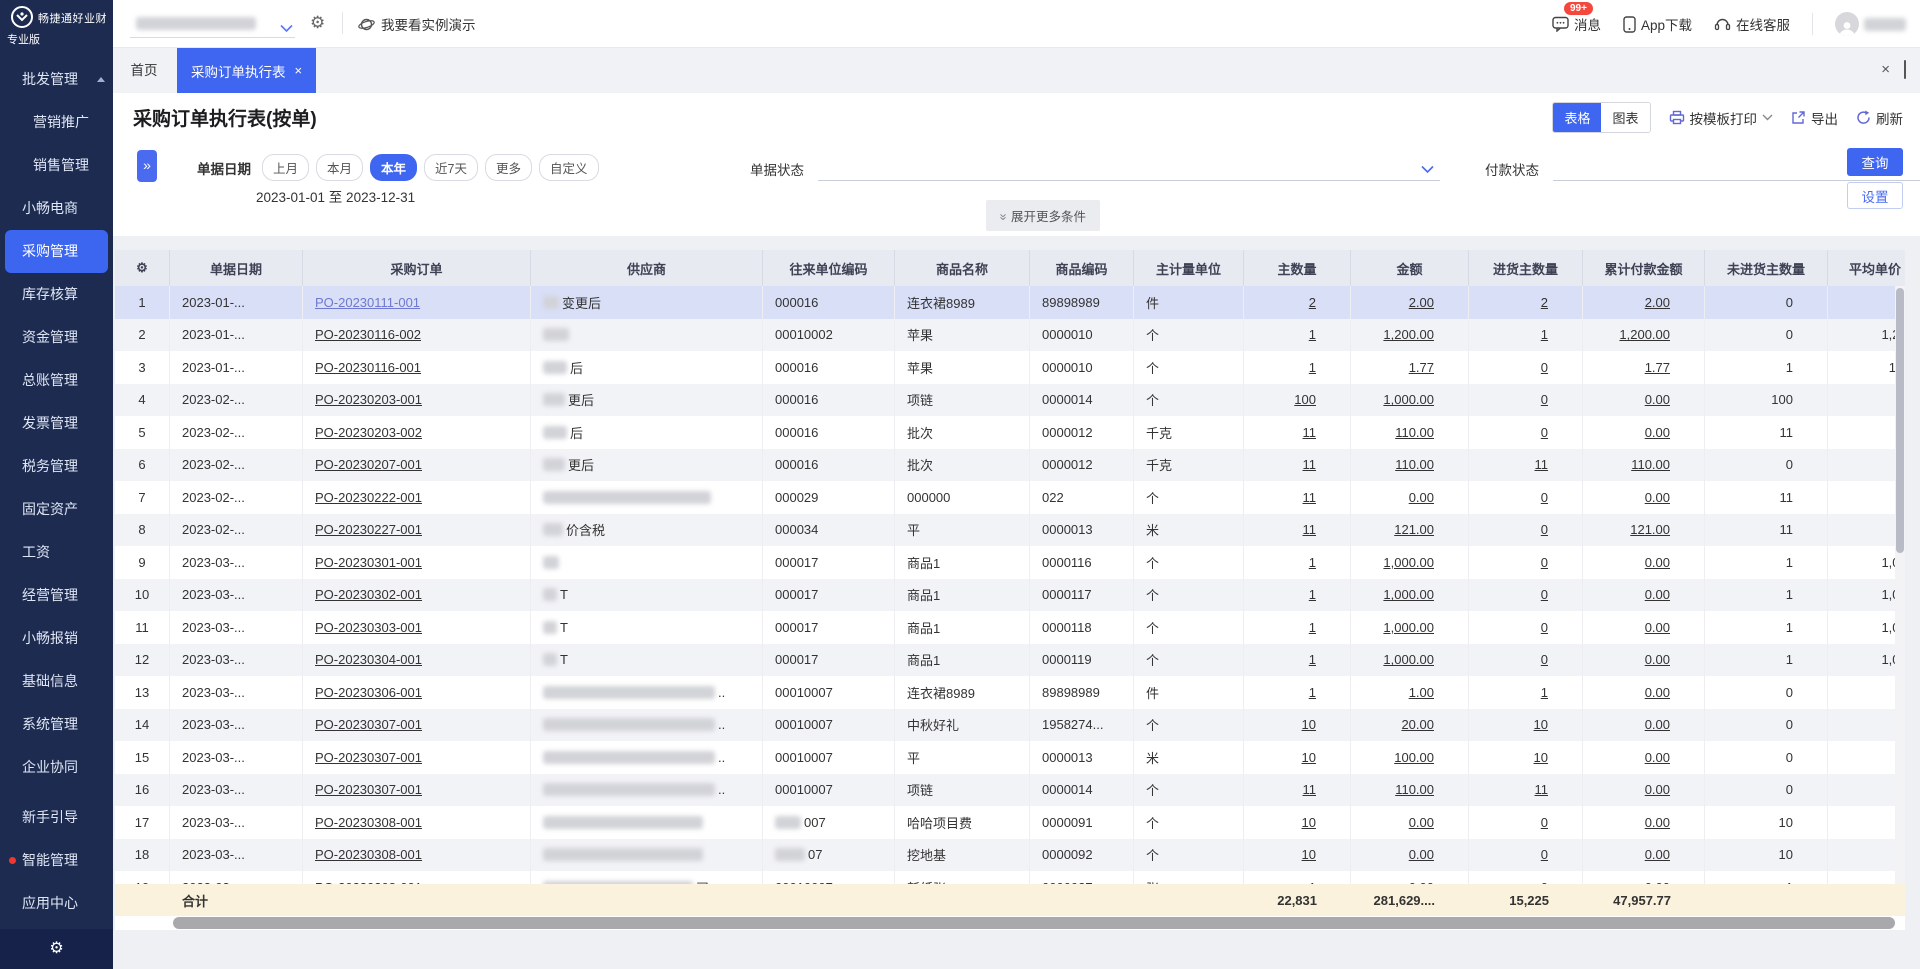 The width and height of the screenshot is (1920, 969). Describe the element at coordinates (50, 294) in the screenshot. I see `sidebar-item: 库存核算` at that location.